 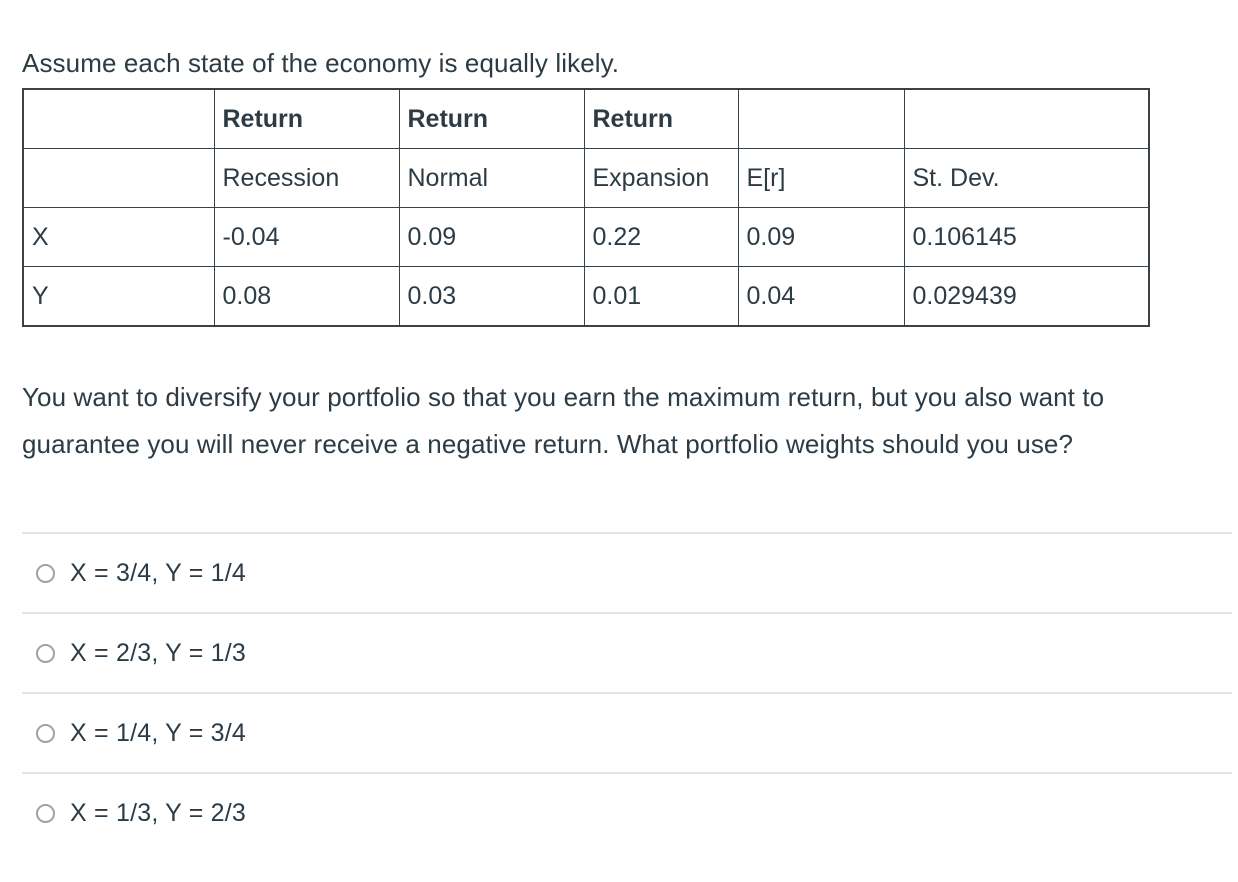 What do you see at coordinates (1026, 237) in the screenshot?
I see `cell-x-std-dev: 0.106145` at bounding box center [1026, 237].